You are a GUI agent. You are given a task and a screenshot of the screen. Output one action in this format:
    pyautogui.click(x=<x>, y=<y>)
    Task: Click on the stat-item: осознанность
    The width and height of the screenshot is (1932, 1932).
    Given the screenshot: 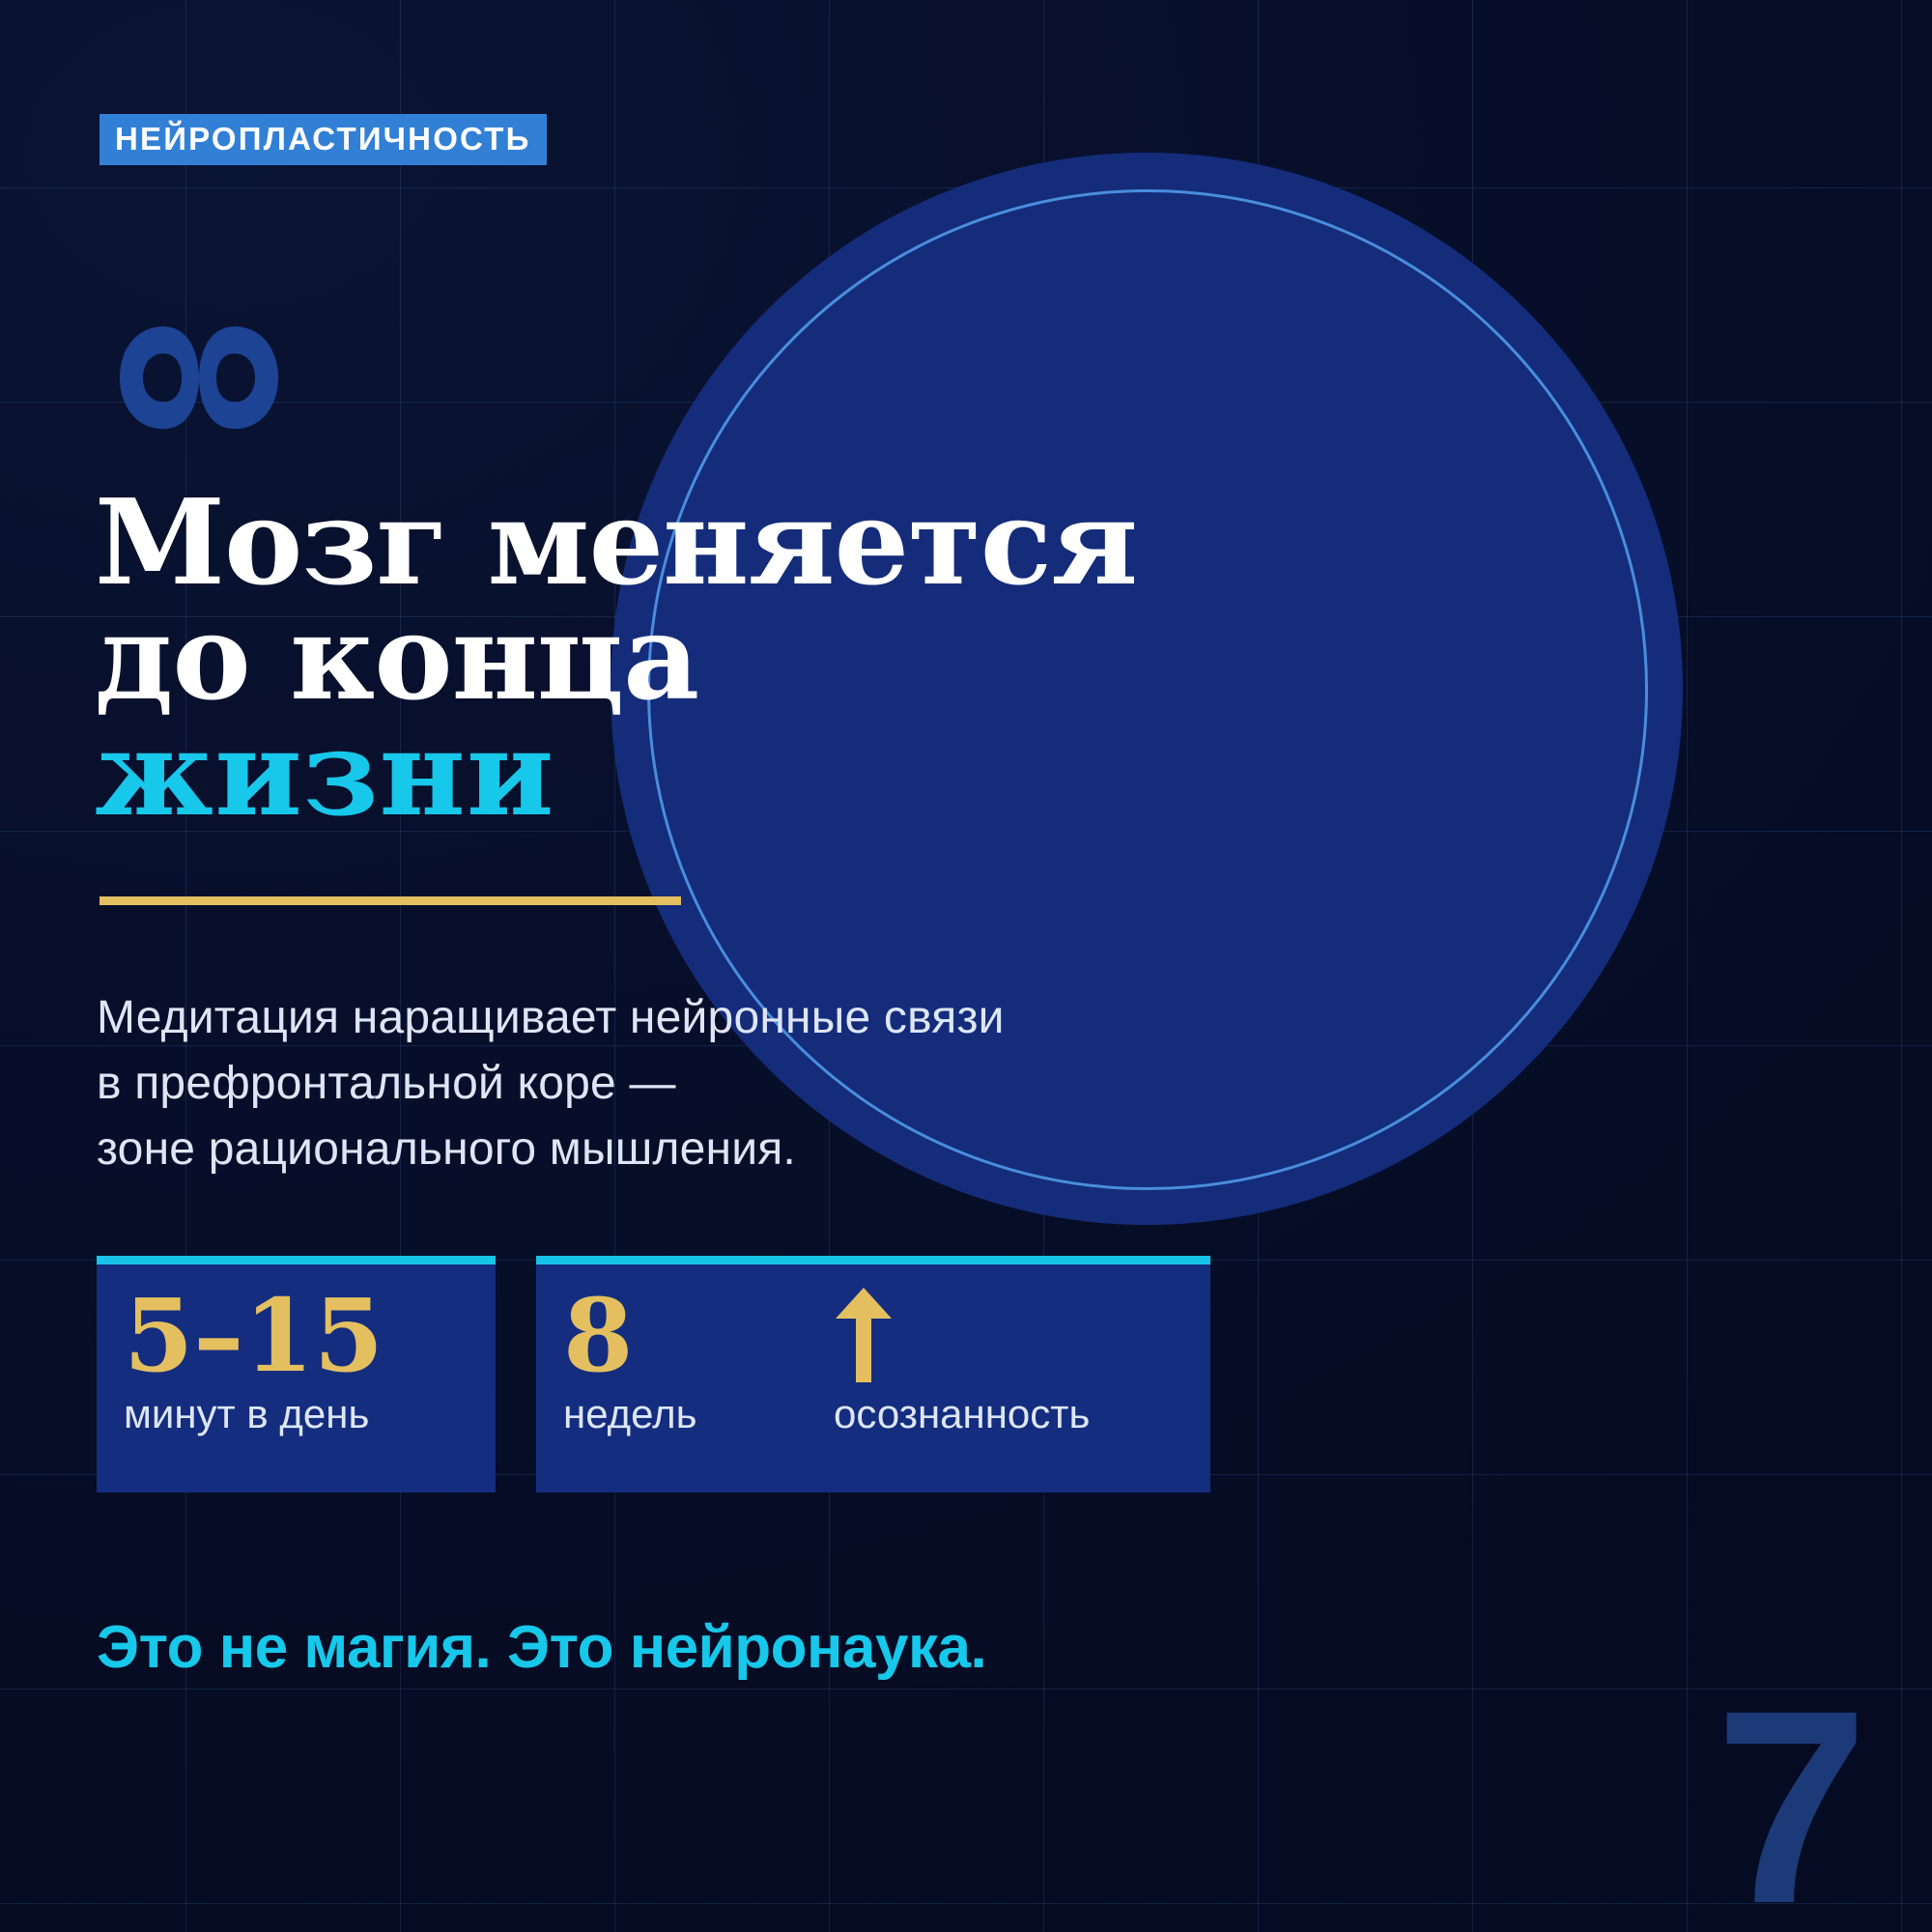 What is the action you would take?
    pyautogui.click(x=948, y=1389)
    